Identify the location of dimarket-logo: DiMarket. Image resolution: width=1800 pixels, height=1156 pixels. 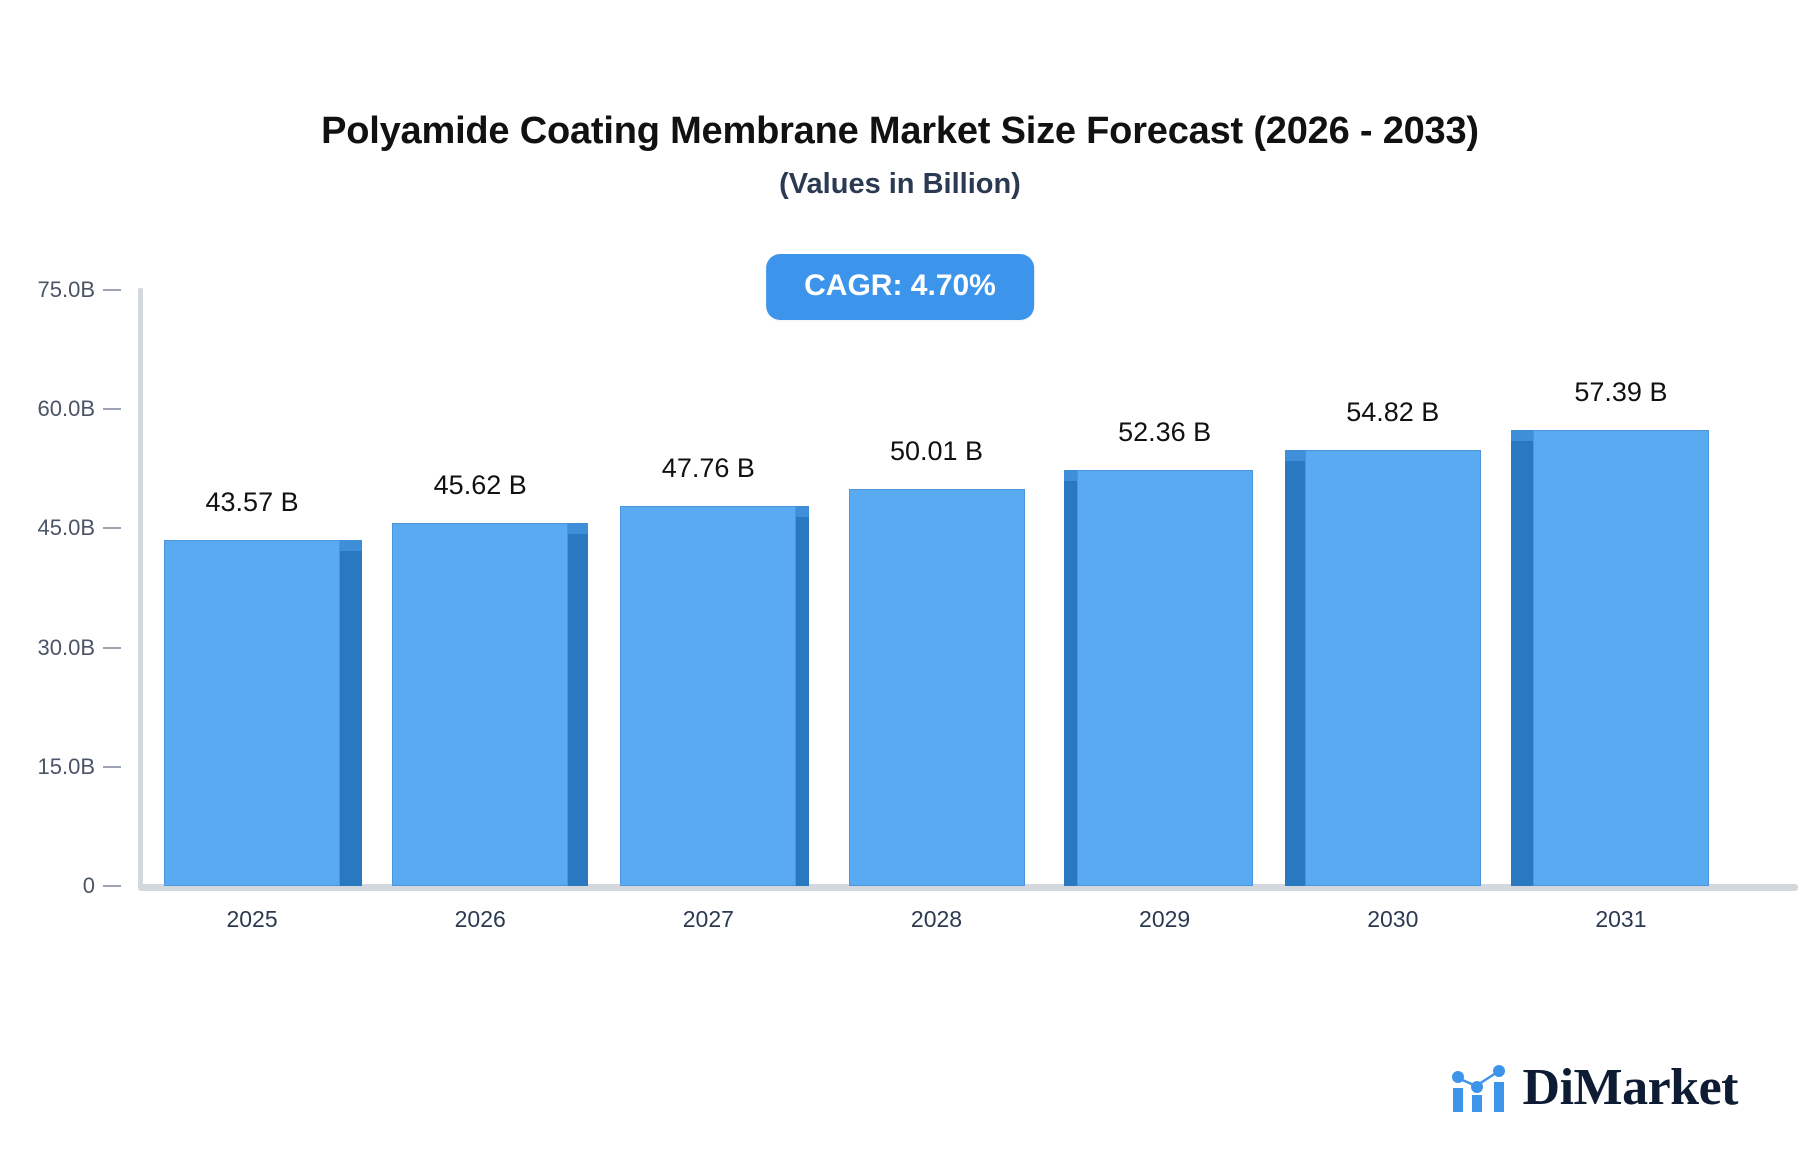
(1594, 1087).